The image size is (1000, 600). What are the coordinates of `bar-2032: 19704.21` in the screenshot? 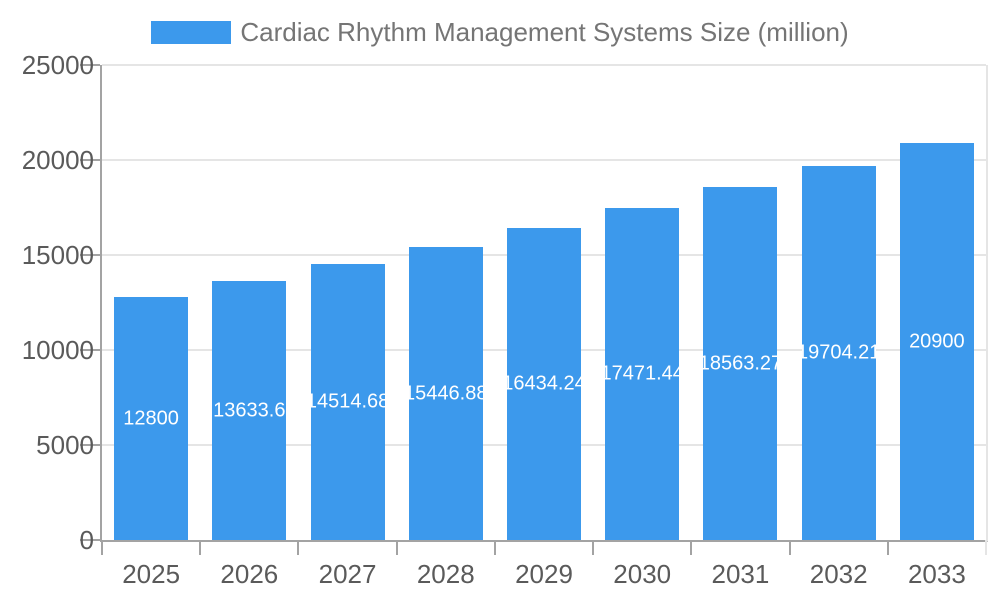 It's located at (838, 353).